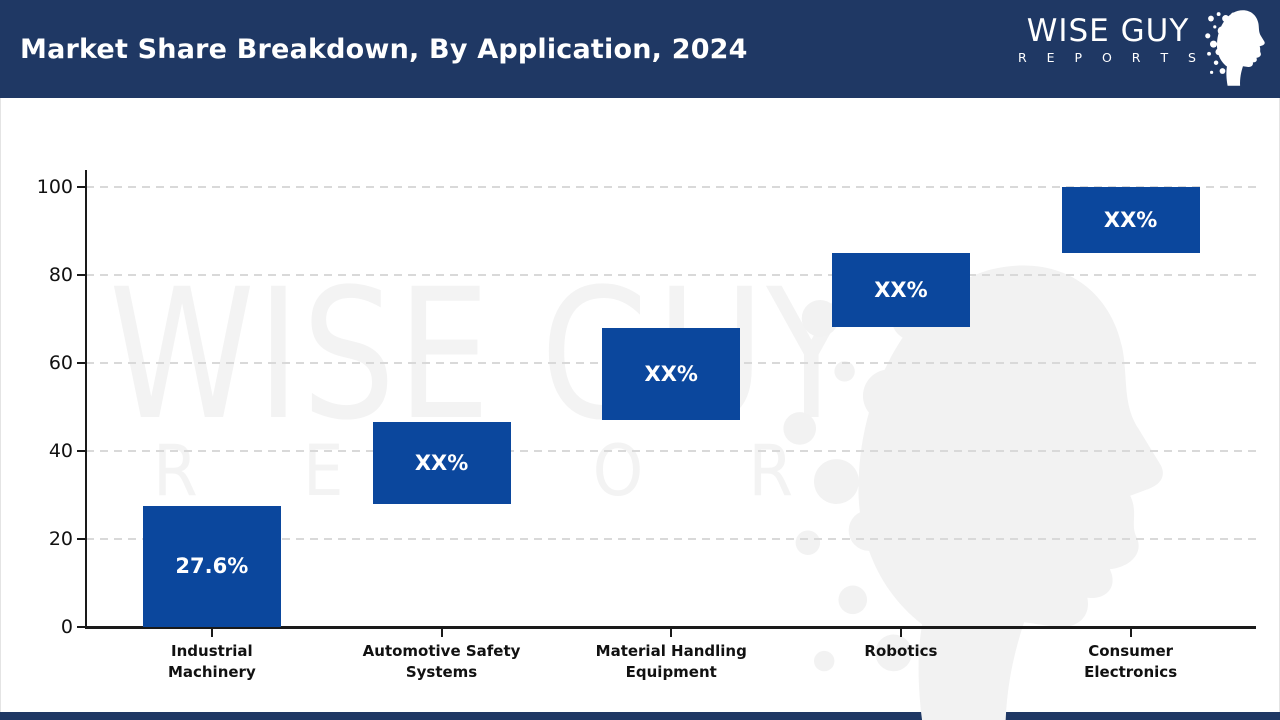  I want to click on wiseguy-face-icon, so click(1235, 48).